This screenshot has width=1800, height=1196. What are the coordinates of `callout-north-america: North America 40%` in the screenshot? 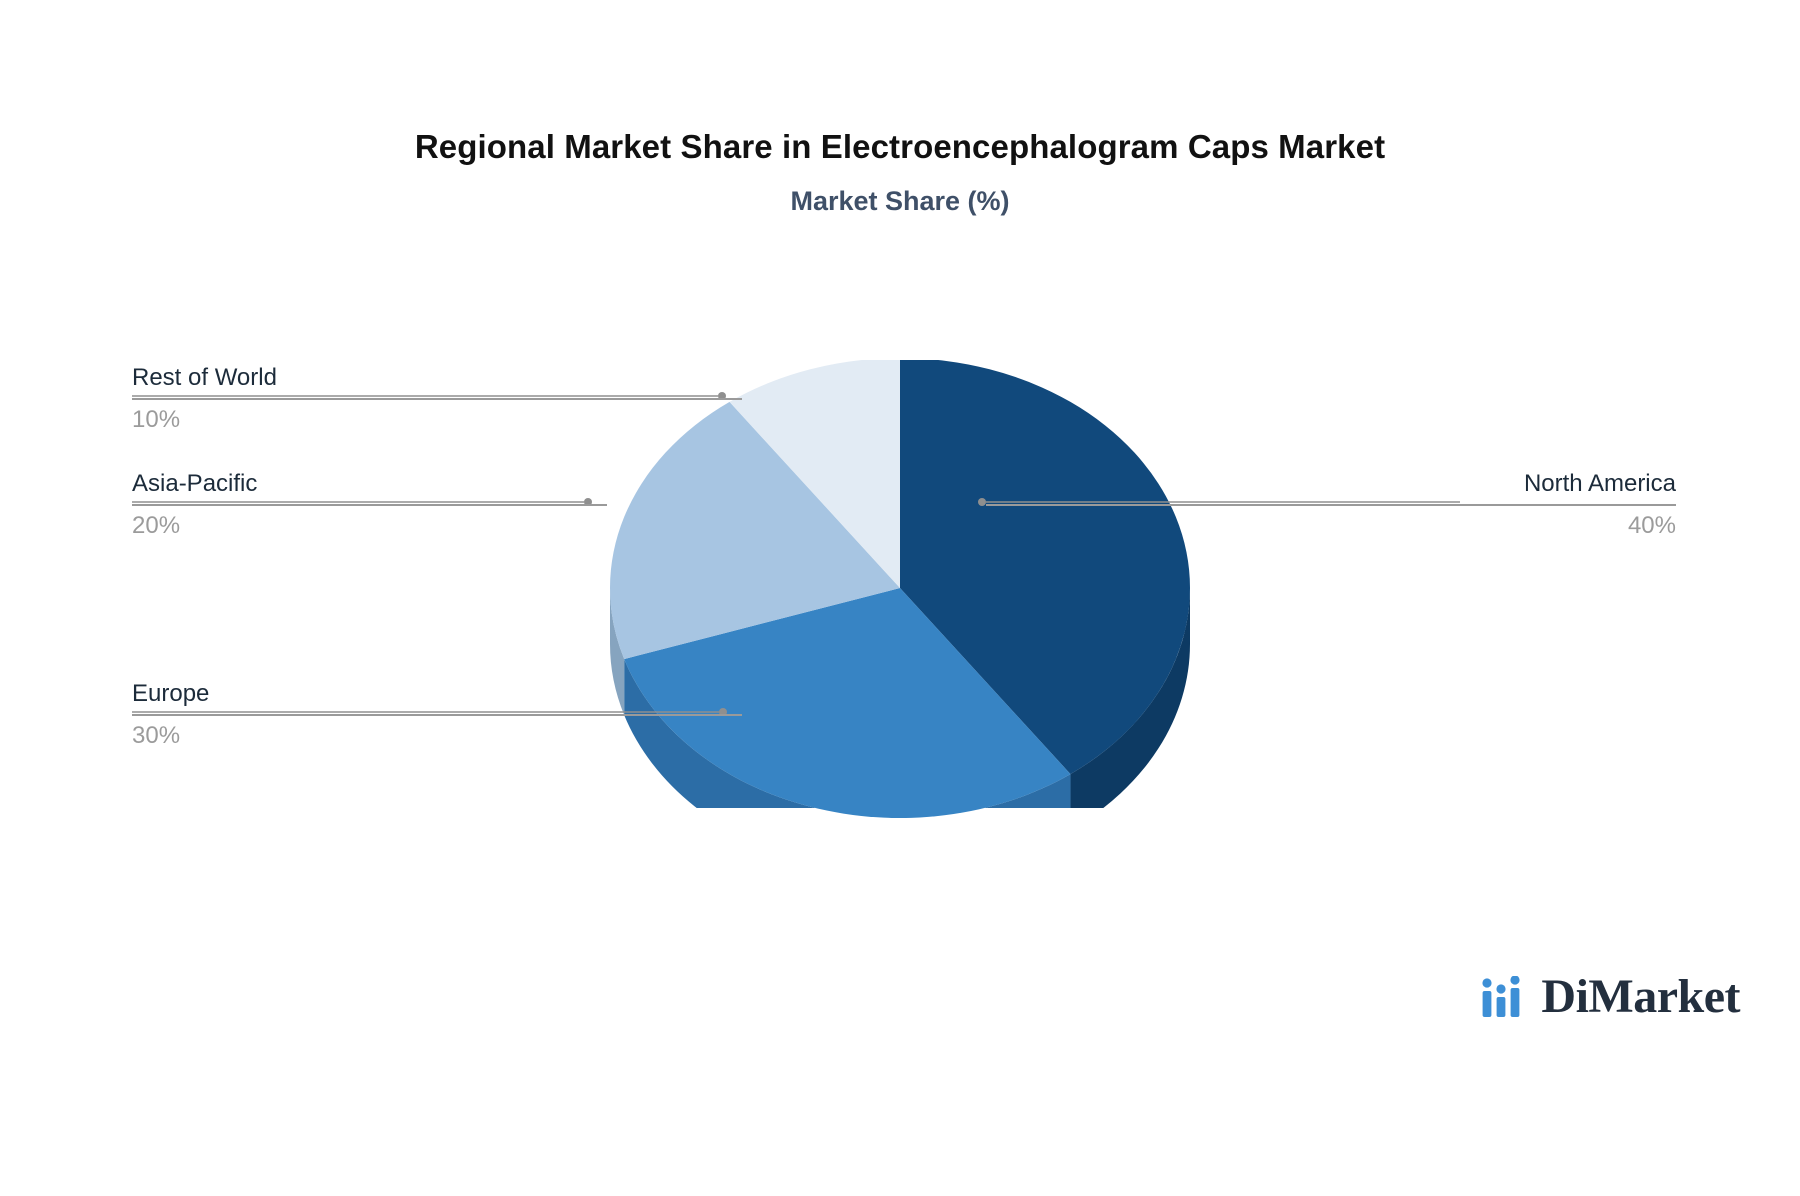 It's located at (1331, 505).